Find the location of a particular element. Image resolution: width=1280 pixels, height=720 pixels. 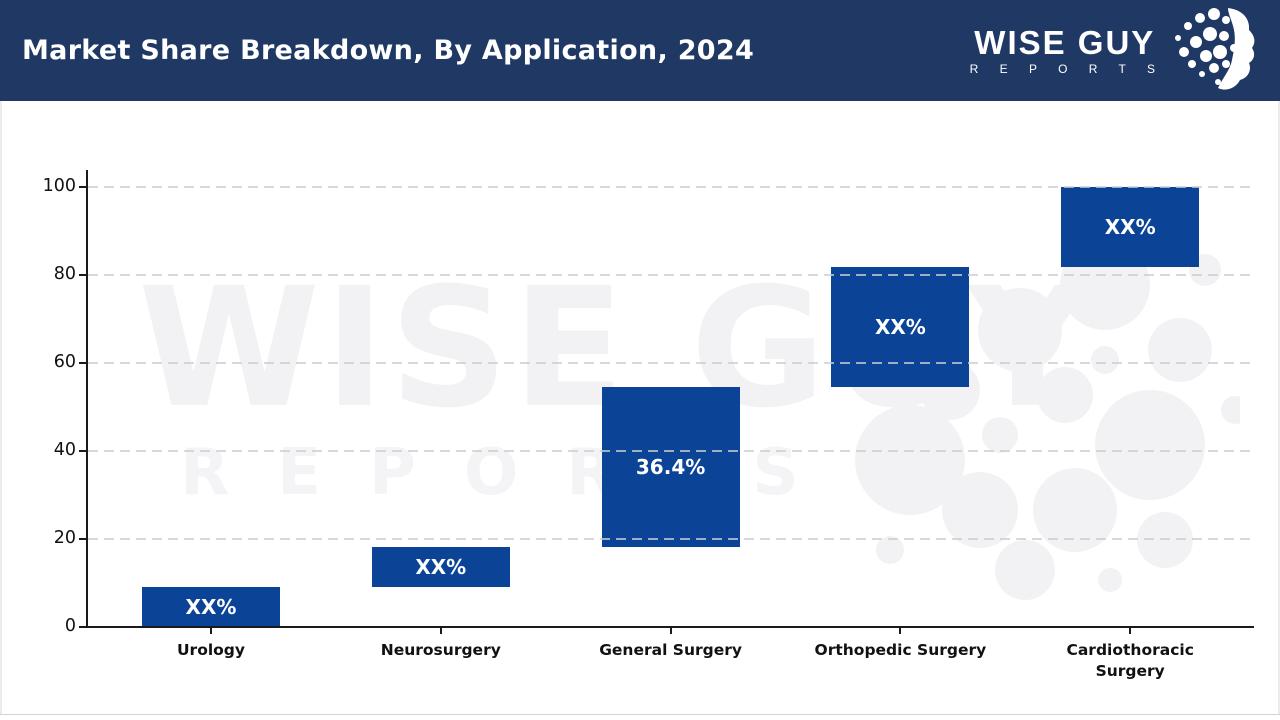

y-tick-label-80: 80 is located at coordinates (64, 274).